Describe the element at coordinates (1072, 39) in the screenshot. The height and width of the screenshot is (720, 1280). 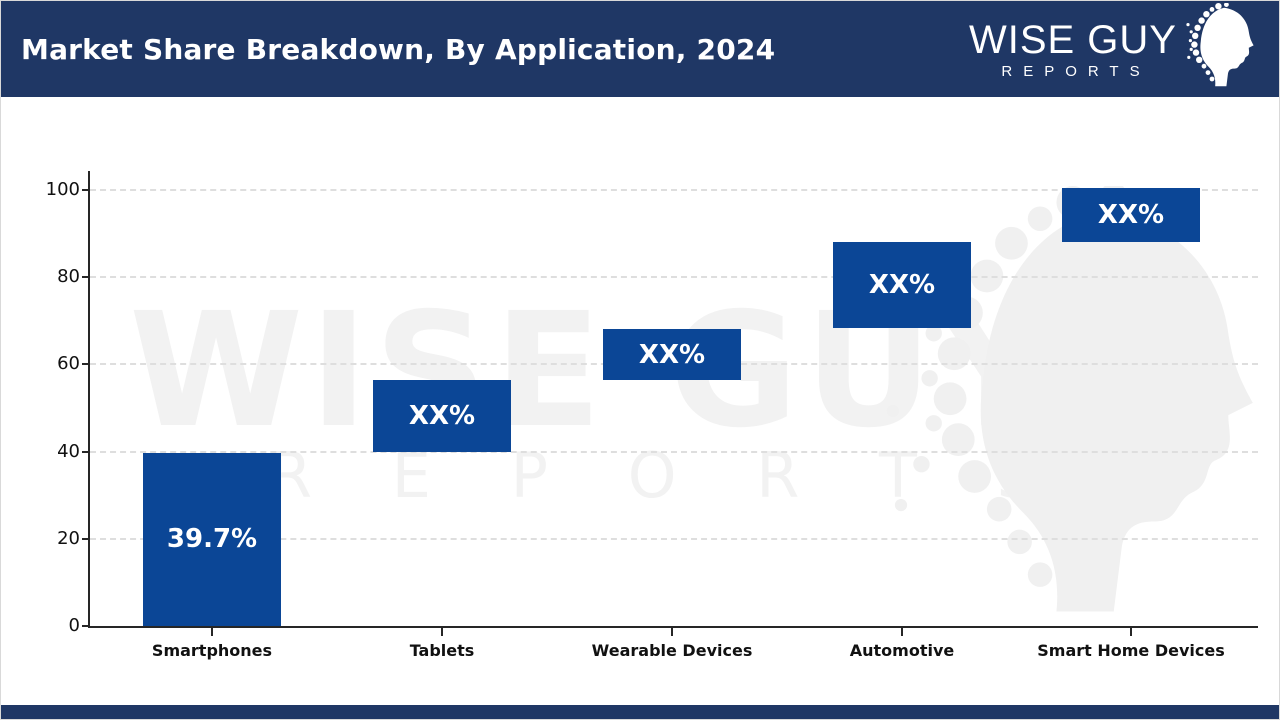
I see `brand-name: WISE GUY` at that location.